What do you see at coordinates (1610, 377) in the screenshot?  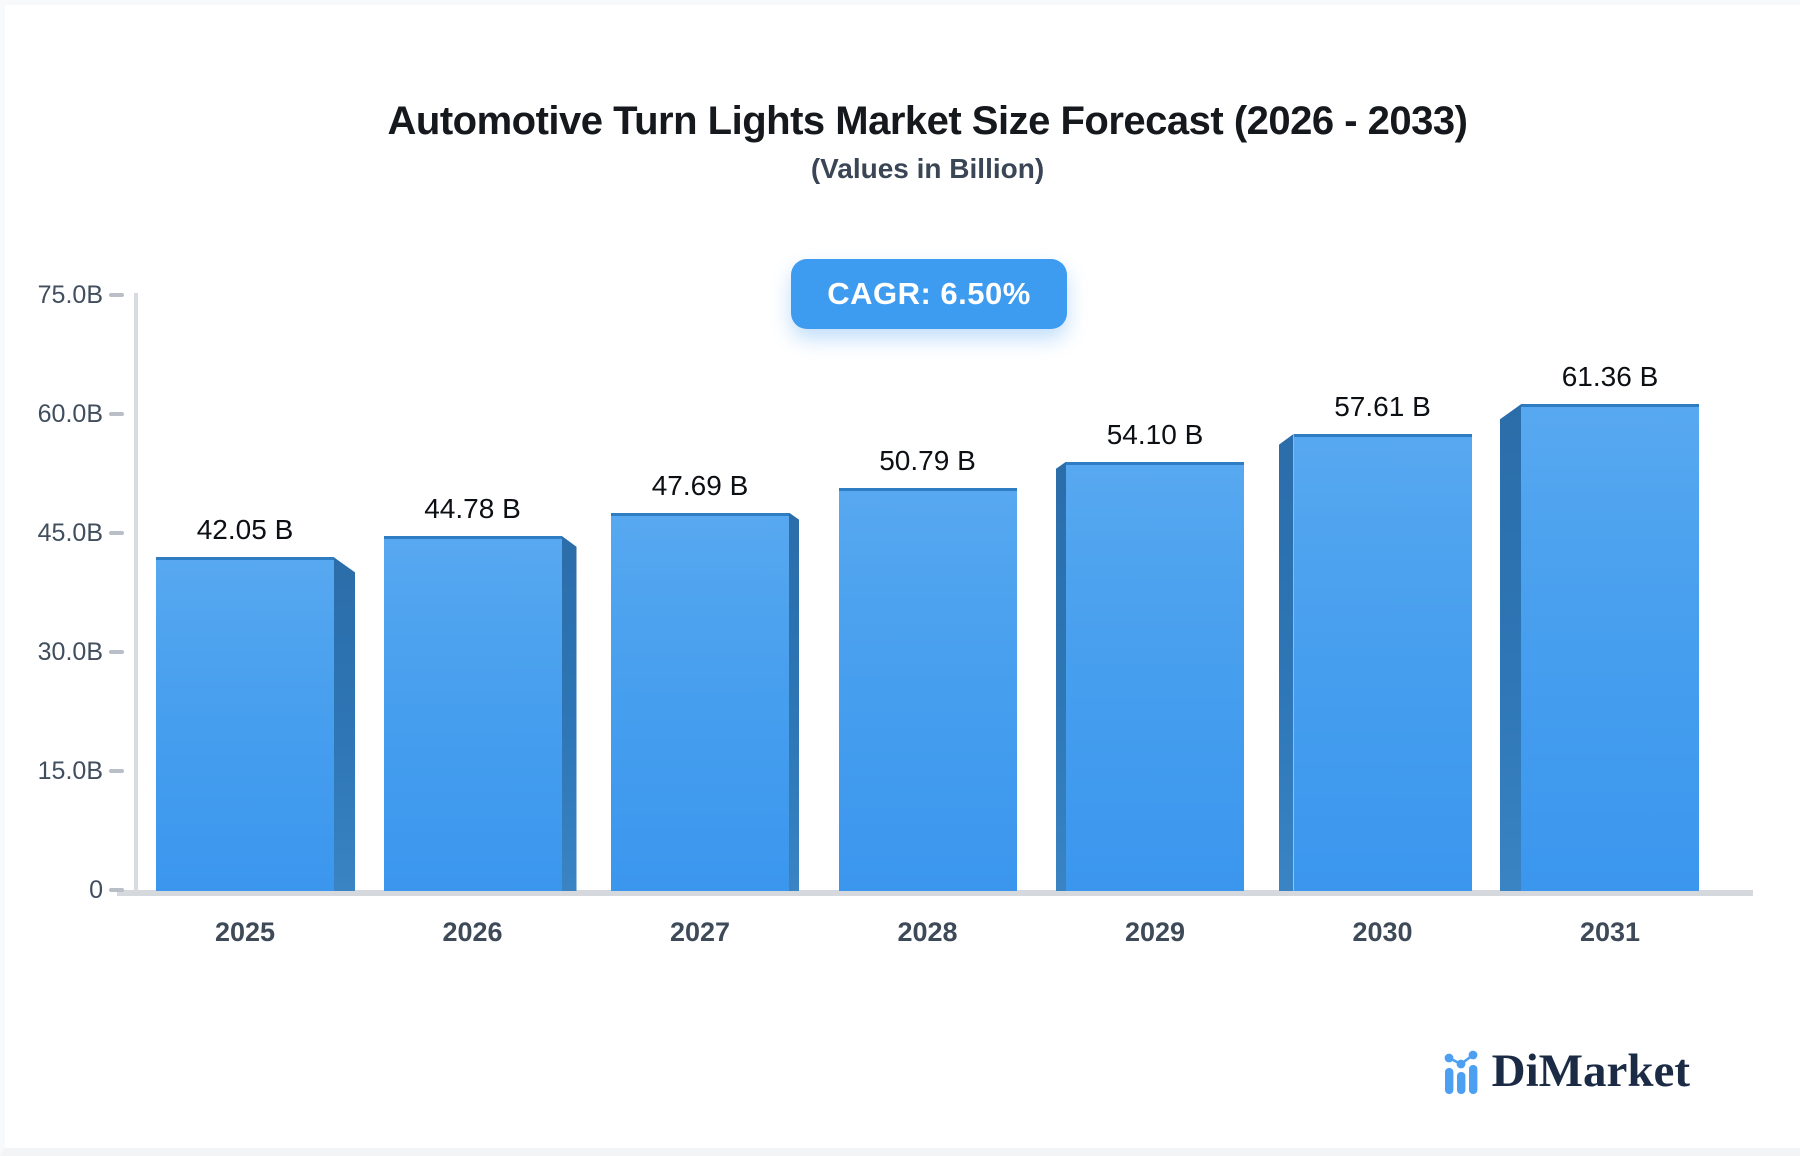 I see `bar-value-label: 61.36 B` at bounding box center [1610, 377].